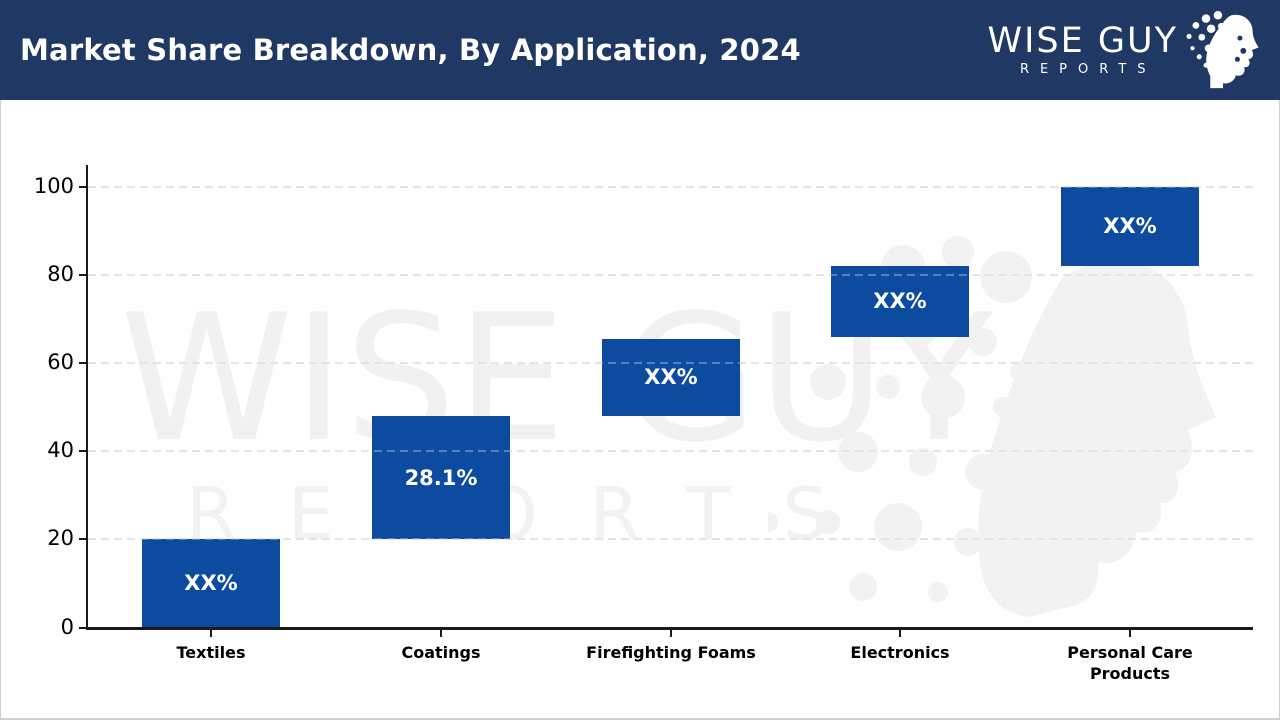 This screenshot has width=1280, height=720. I want to click on logo-text: WISE GUY REPORTS, so click(1082, 49).